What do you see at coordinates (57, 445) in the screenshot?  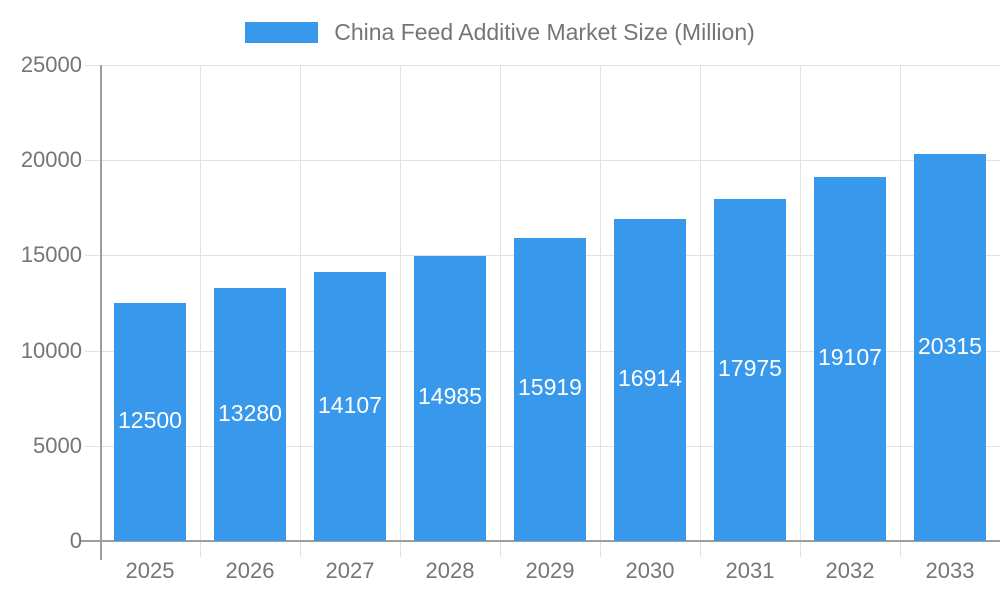 I see `y-tick-label: 5000` at bounding box center [57, 445].